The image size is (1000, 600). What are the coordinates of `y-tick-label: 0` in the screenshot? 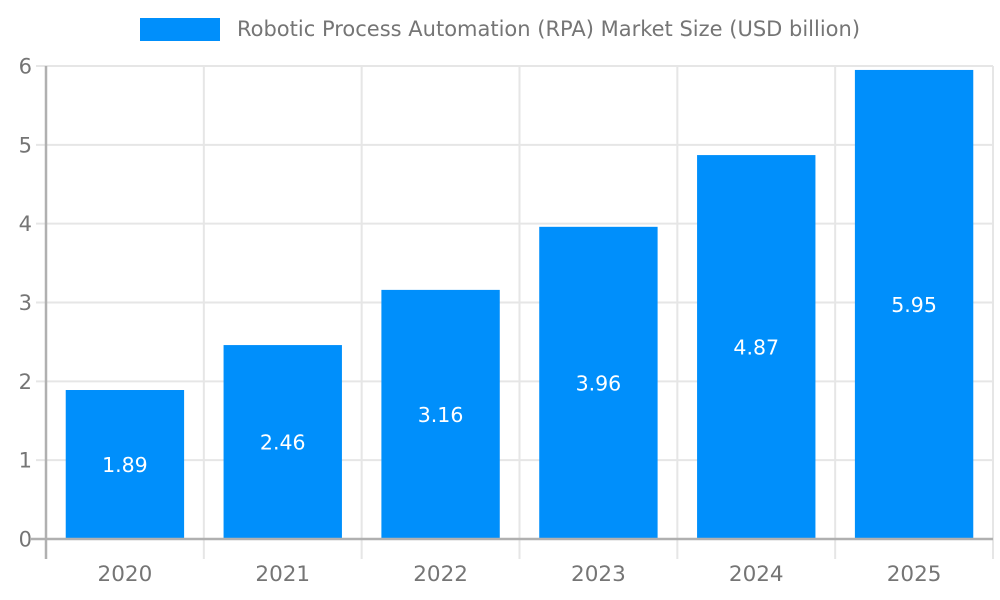 It's located at (25, 540).